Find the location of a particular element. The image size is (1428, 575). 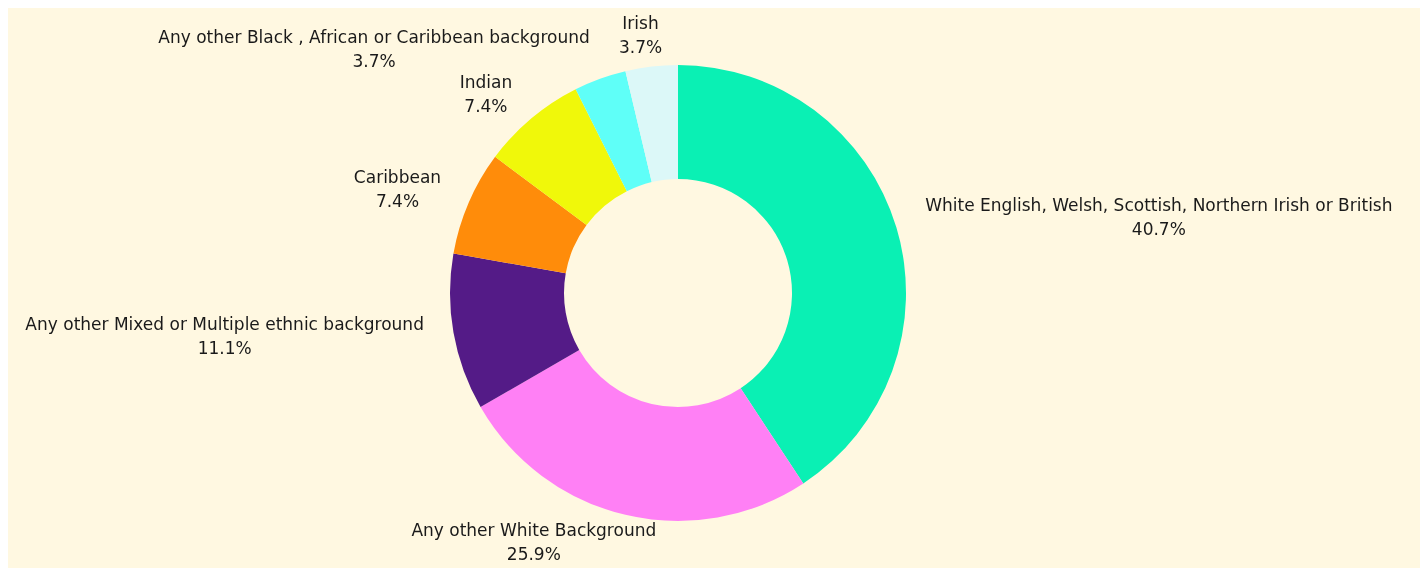

data-label: 11.1% is located at coordinates (224, 348).